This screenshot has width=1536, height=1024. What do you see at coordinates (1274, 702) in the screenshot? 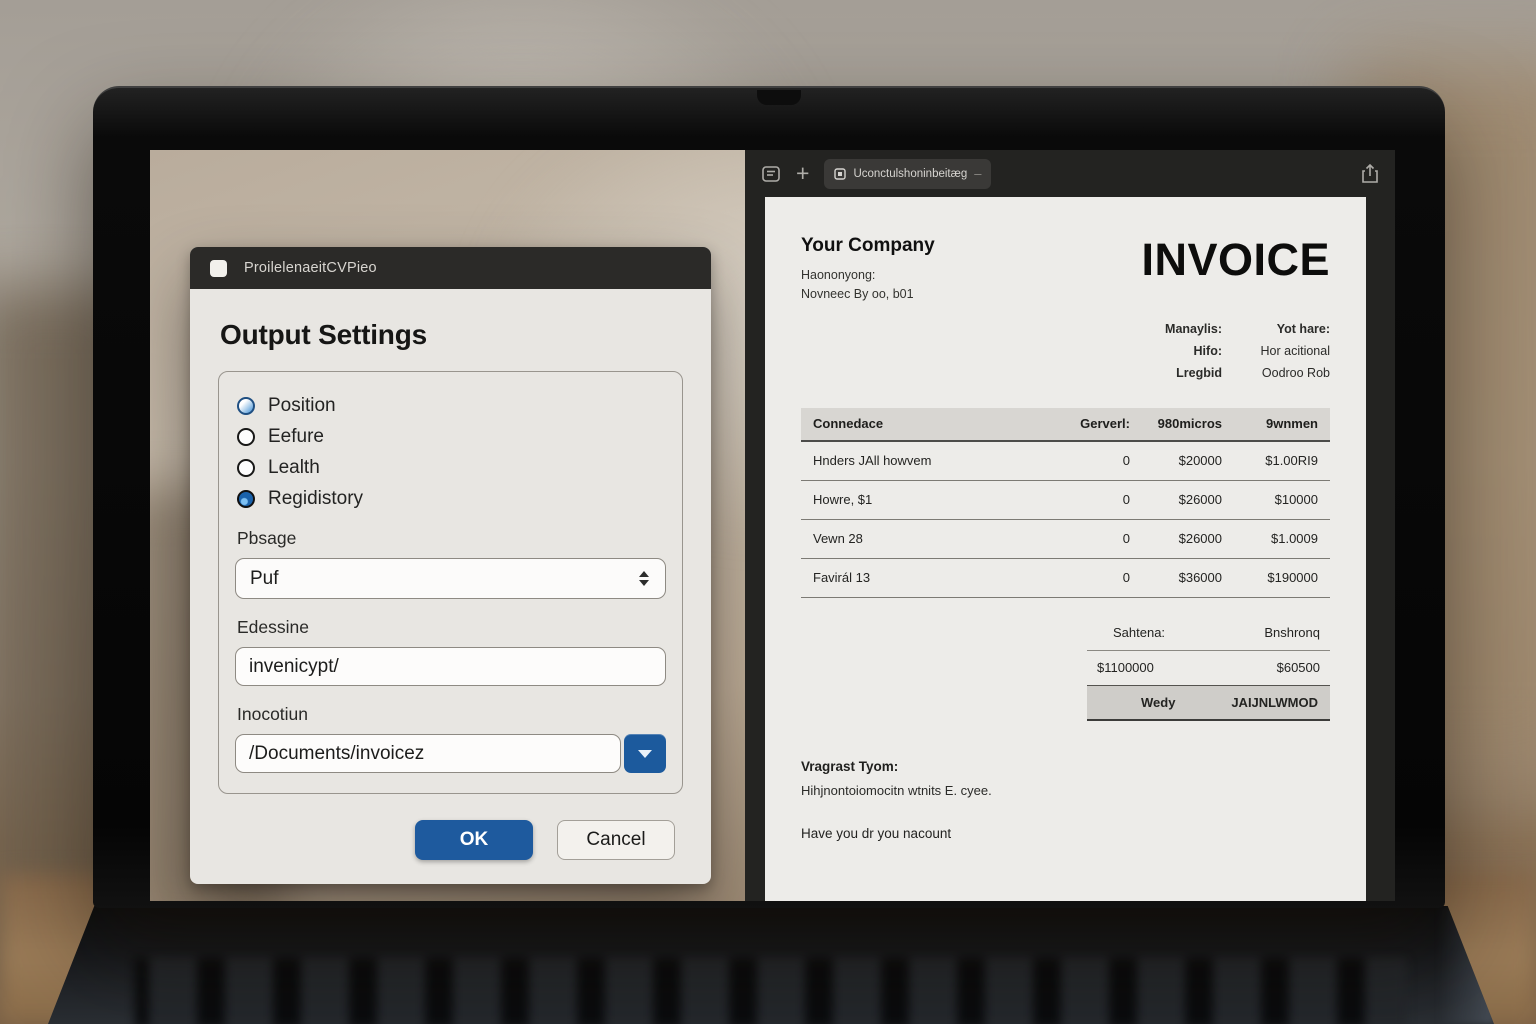
I see `totals-value: JAIJNLWMOD` at bounding box center [1274, 702].